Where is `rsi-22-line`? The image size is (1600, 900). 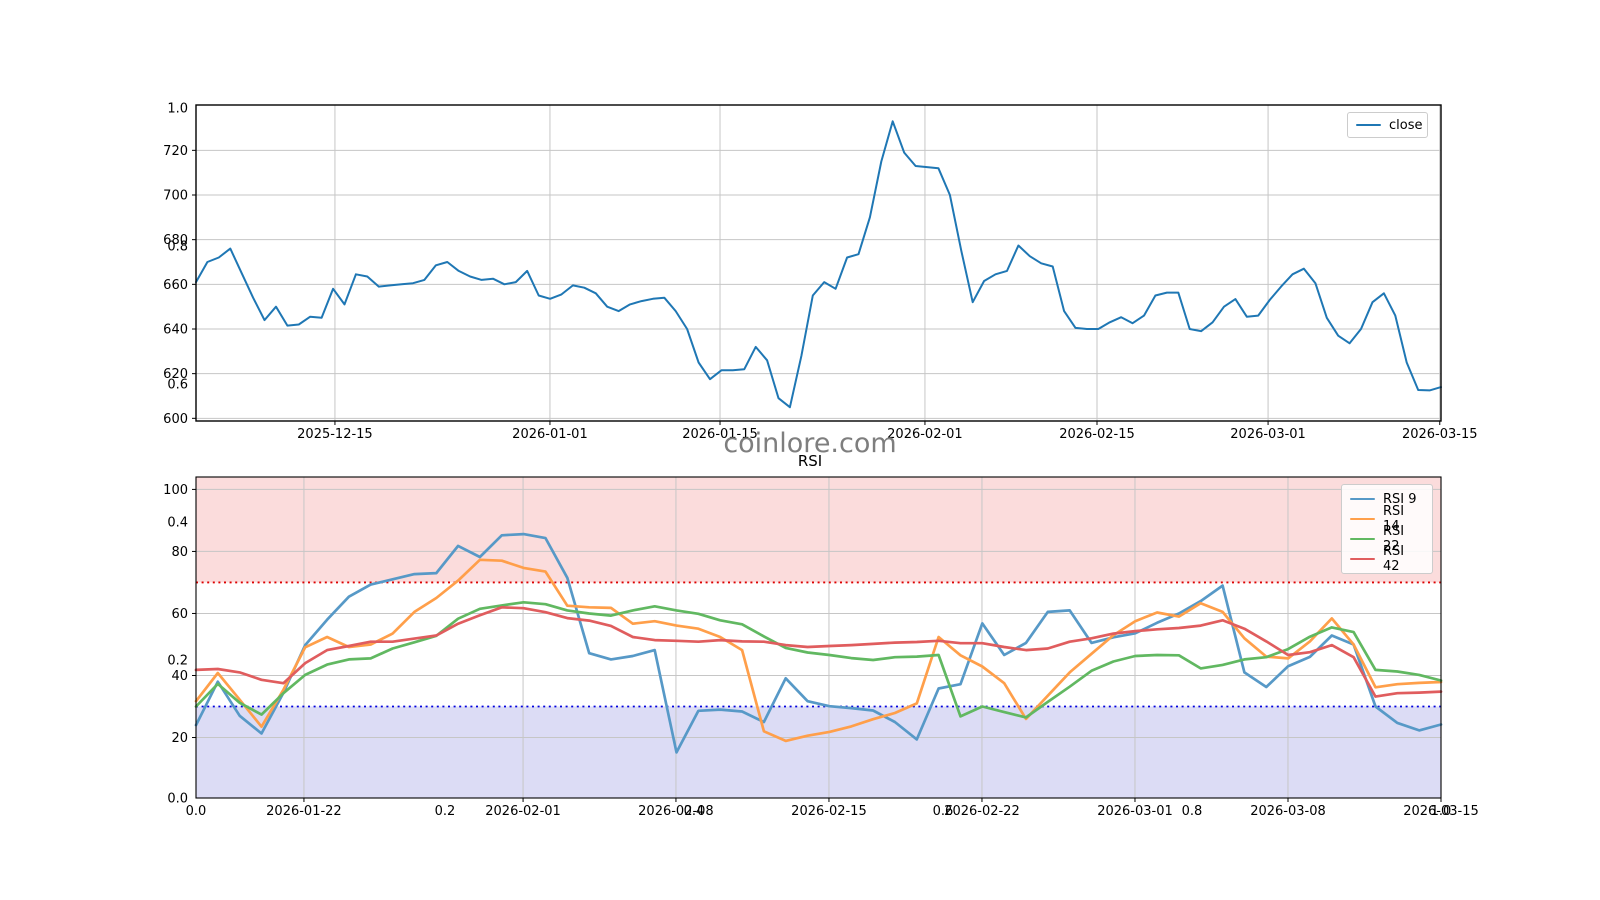
rsi-22-line is located at coordinates (818, 659).